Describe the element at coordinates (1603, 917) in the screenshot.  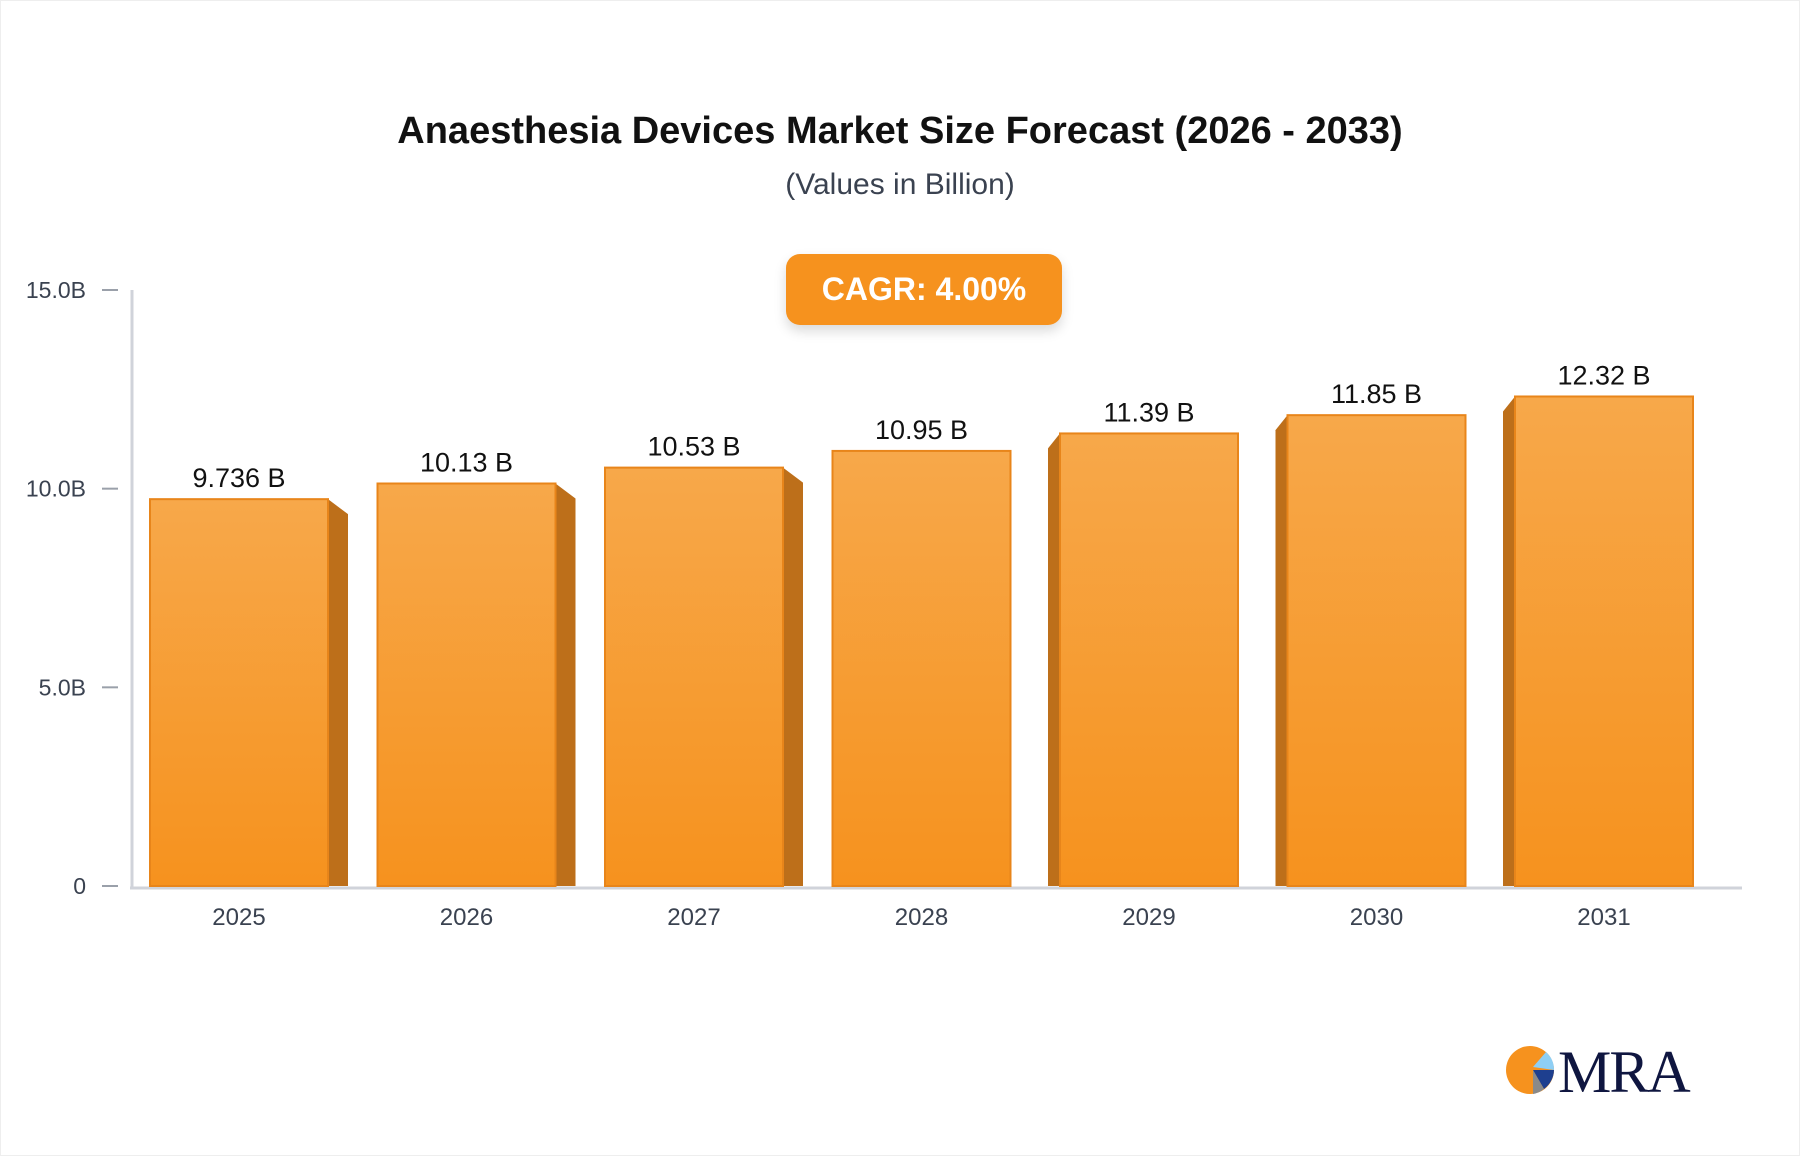
I see `x-tick-label: 2031` at that location.